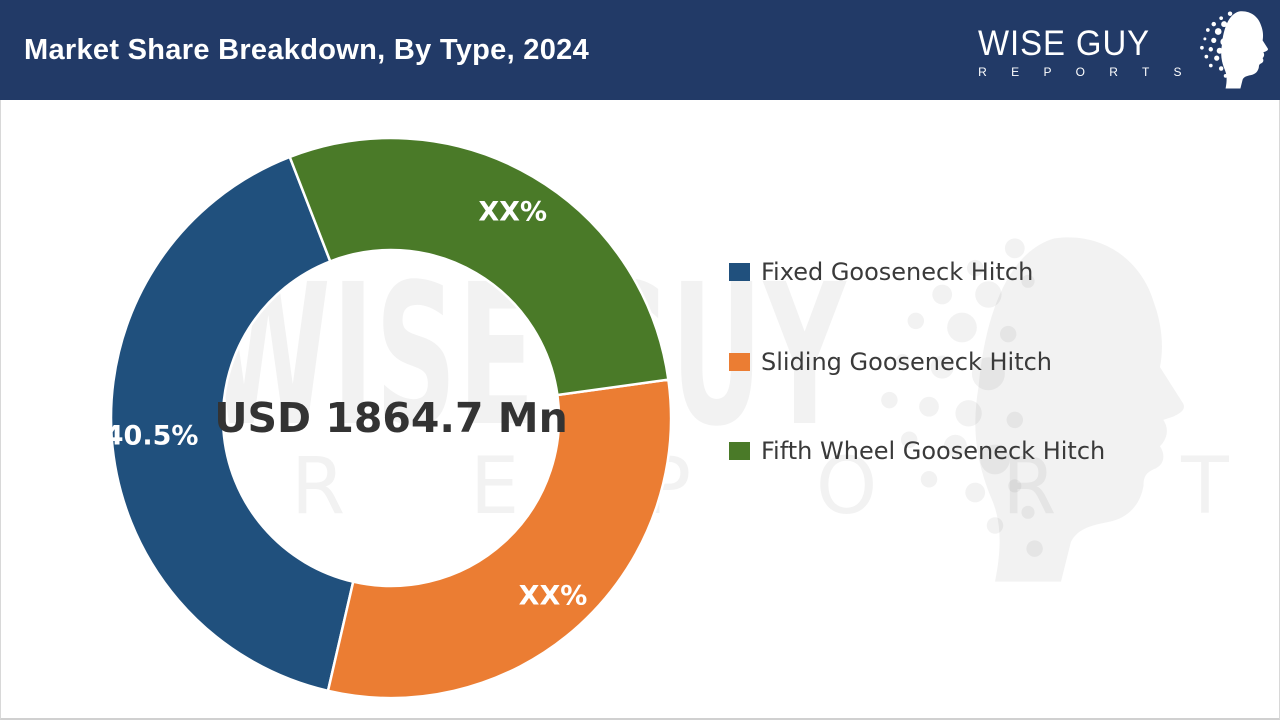 This screenshot has height=720, width=1280. I want to click on legend-item-fifth-wheel-gooseneck-hitch: Fifth Wheel Gooseneck Hitch, so click(917, 451).